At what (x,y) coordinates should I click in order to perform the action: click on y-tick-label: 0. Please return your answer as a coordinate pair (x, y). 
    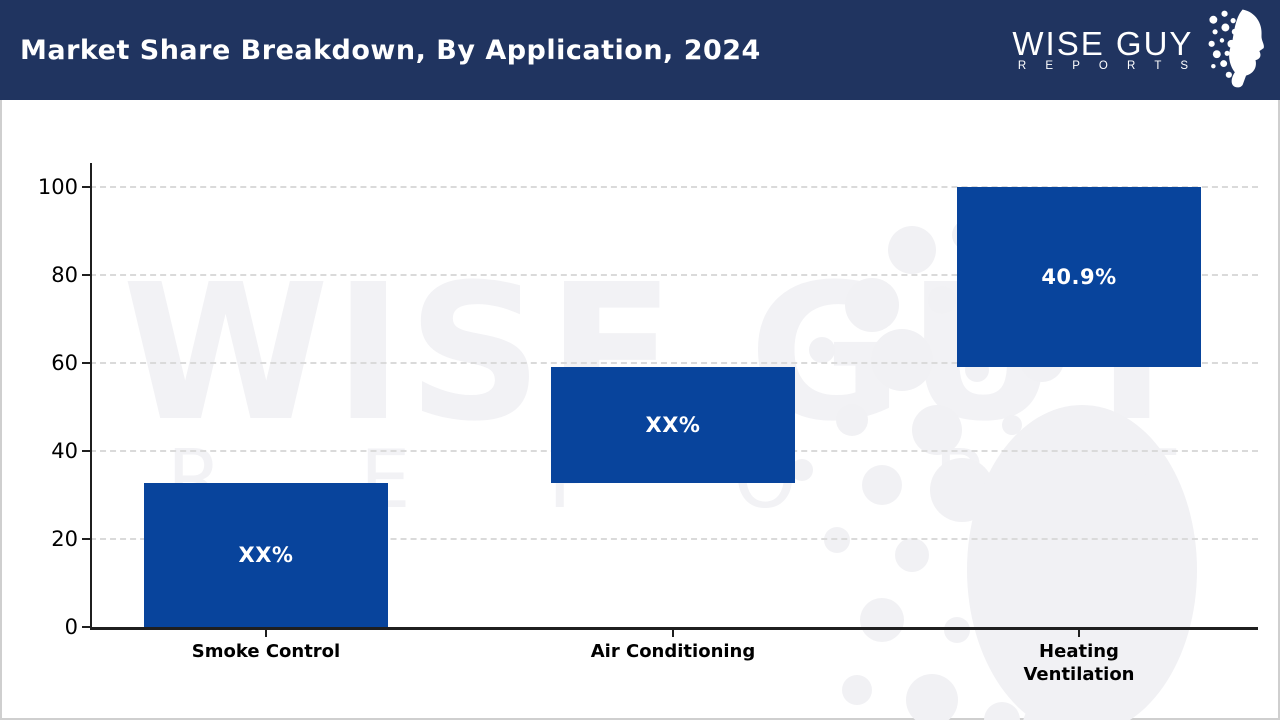
    Looking at the image, I should click on (71, 627).